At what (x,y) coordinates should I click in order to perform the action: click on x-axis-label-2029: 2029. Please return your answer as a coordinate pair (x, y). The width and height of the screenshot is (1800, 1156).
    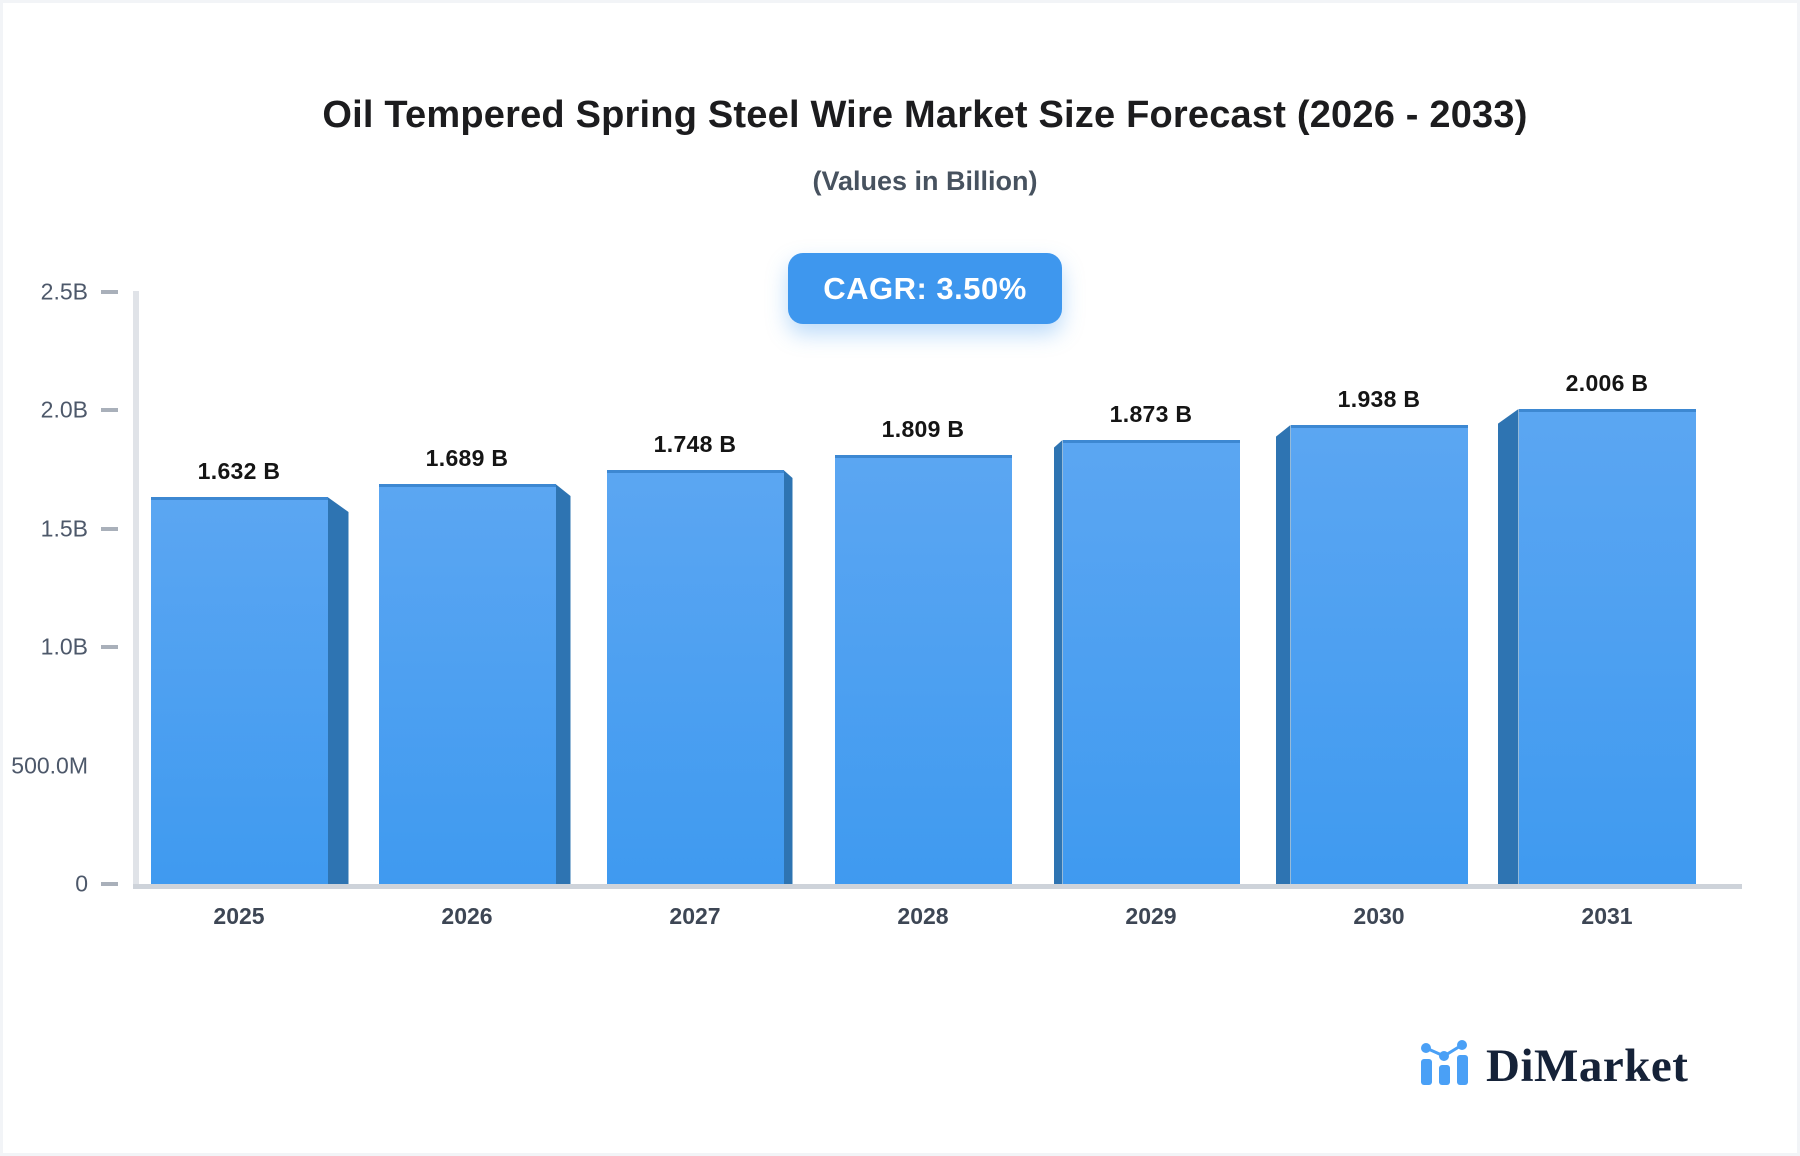
    Looking at the image, I should click on (1151, 916).